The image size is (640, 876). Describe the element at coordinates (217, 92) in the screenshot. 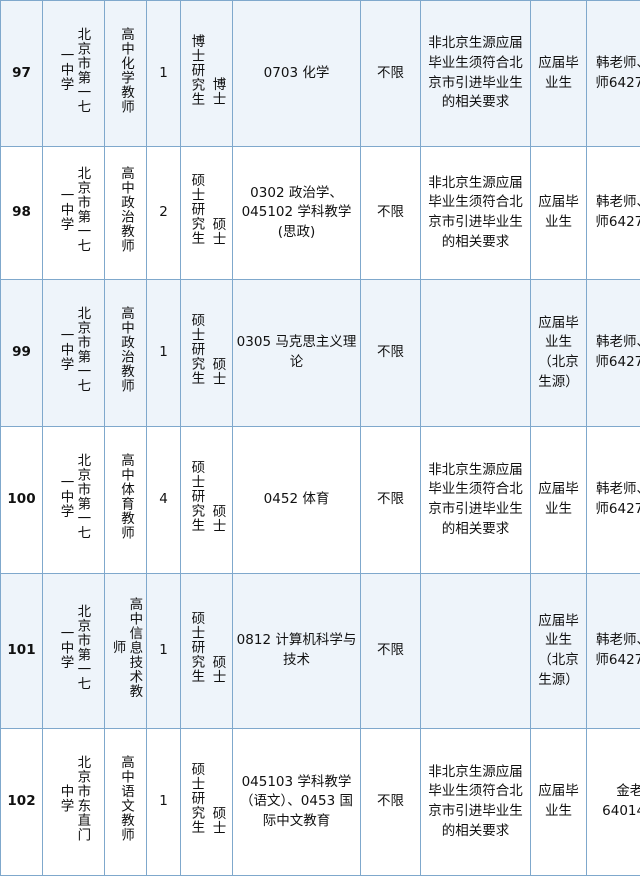

I see `row-degree-level: 博士` at that location.